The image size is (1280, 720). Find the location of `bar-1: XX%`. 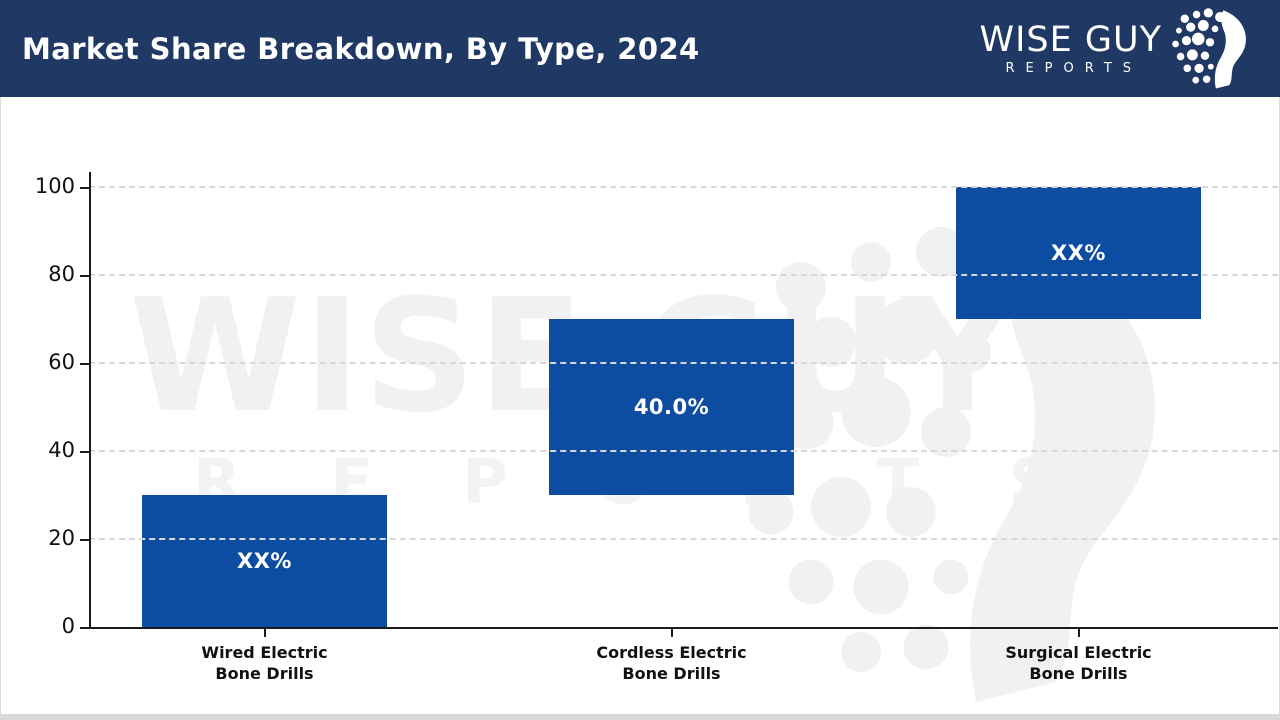

bar-1: XX% is located at coordinates (264, 560).